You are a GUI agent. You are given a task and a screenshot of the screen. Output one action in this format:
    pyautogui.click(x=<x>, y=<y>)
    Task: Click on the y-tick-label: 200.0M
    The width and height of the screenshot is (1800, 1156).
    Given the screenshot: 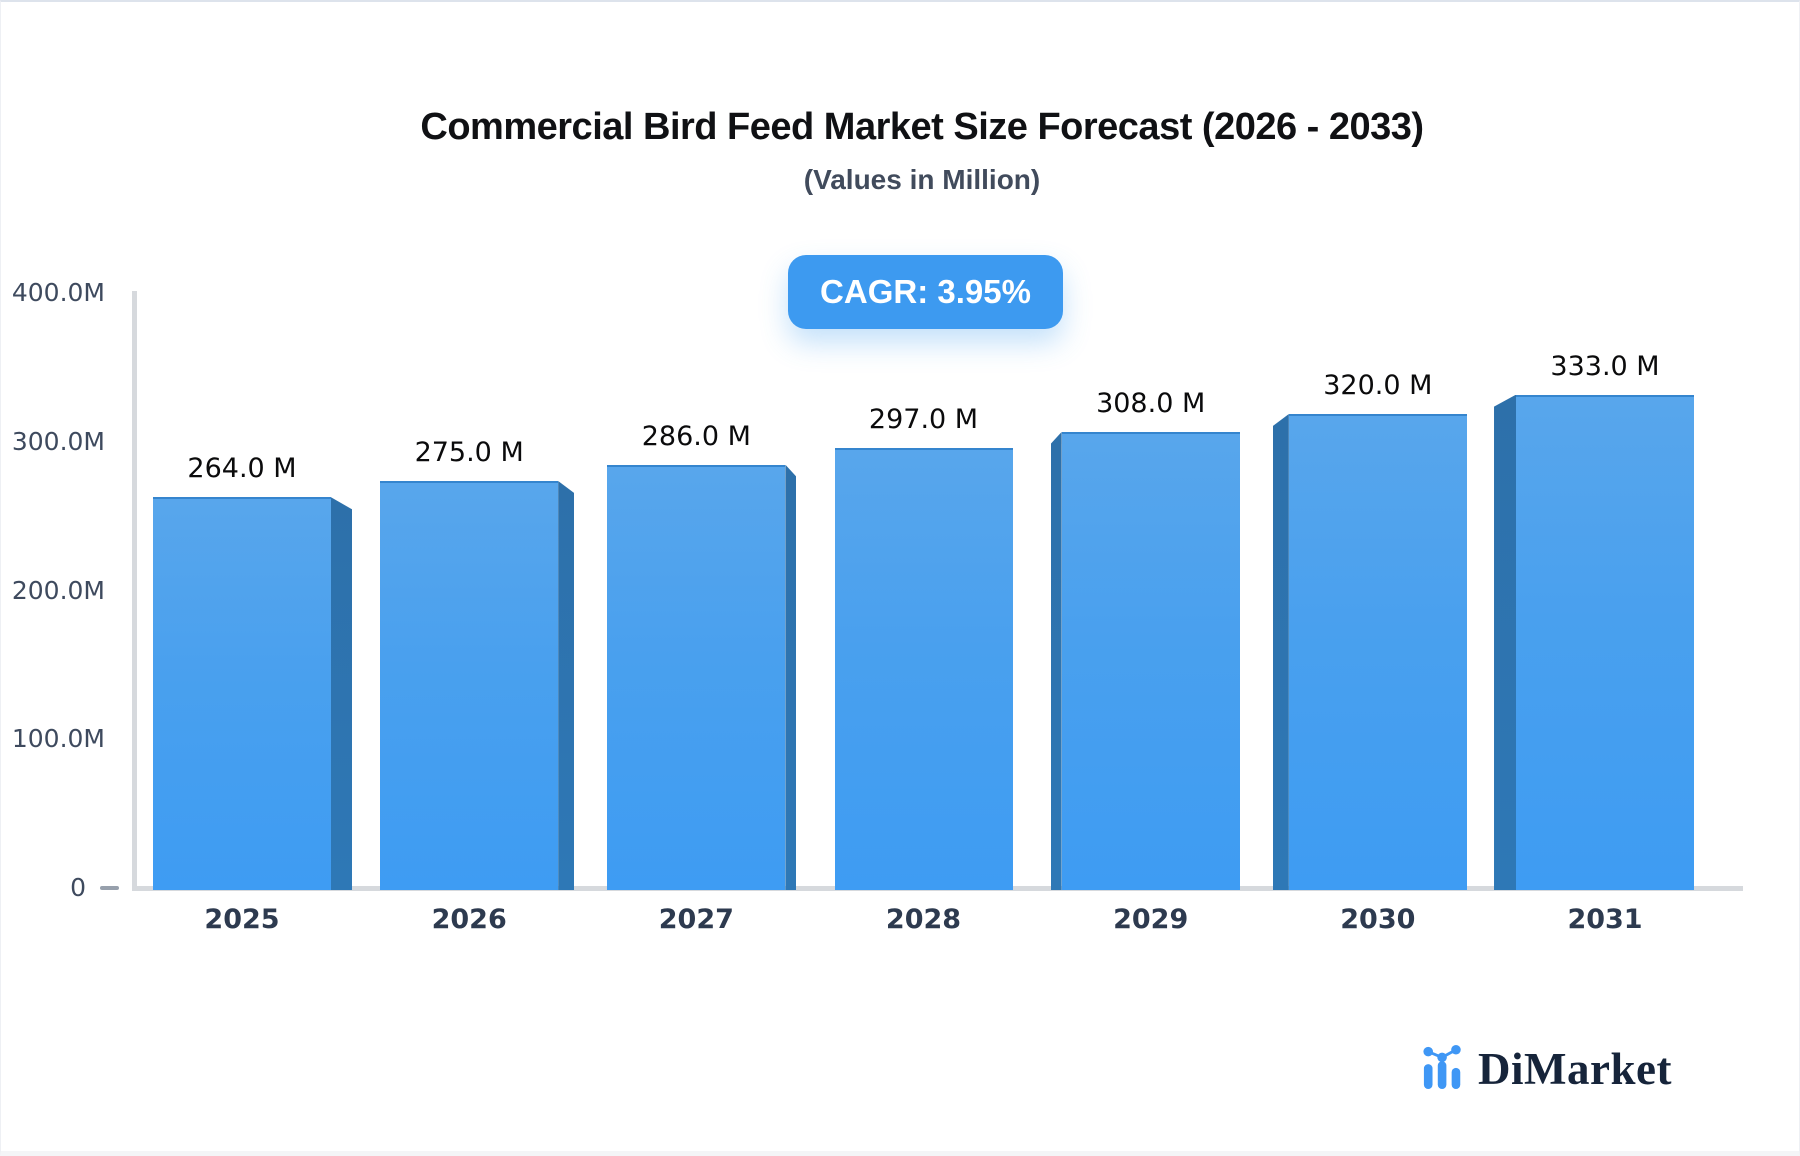 What is the action you would take?
    pyautogui.click(x=58, y=590)
    